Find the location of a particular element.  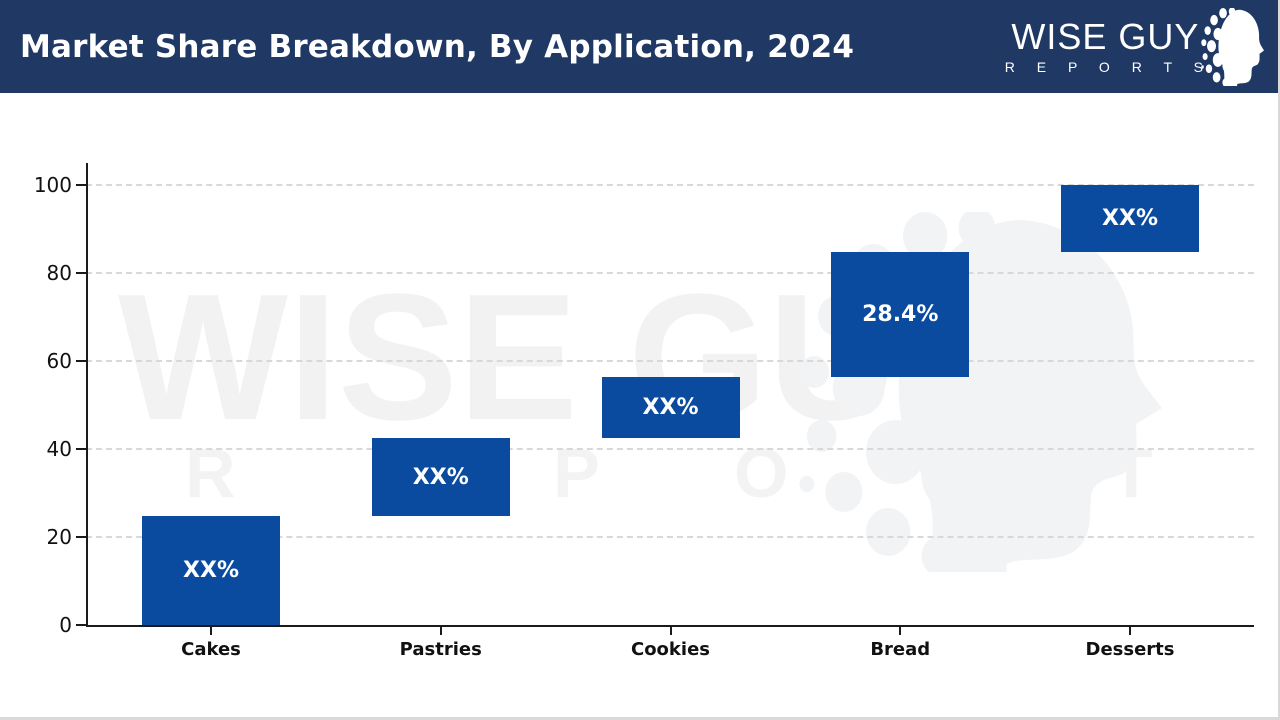

bar-bread: 28.4% is located at coordinates (900, 314).